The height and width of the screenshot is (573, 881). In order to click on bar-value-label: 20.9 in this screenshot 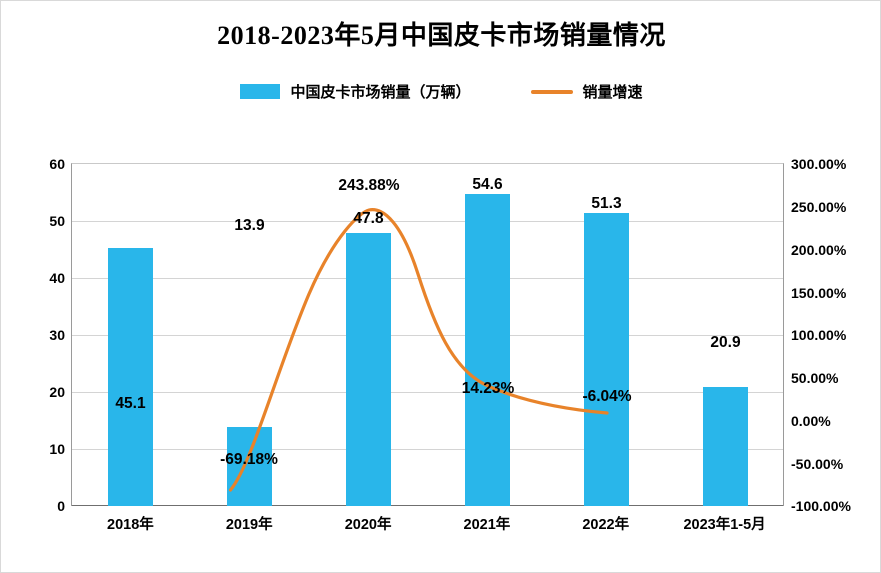, I will do `click(725, 342)`.